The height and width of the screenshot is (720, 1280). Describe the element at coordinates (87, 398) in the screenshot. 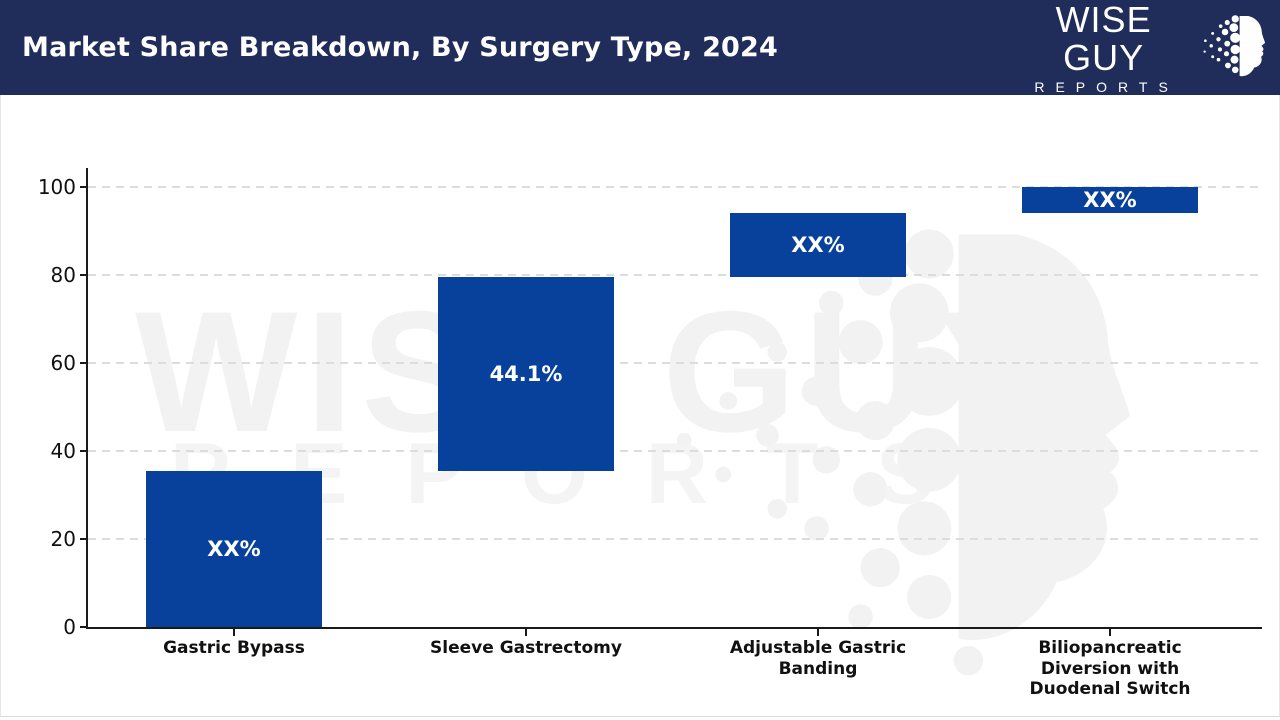

I see `y-axis-line` at that location.